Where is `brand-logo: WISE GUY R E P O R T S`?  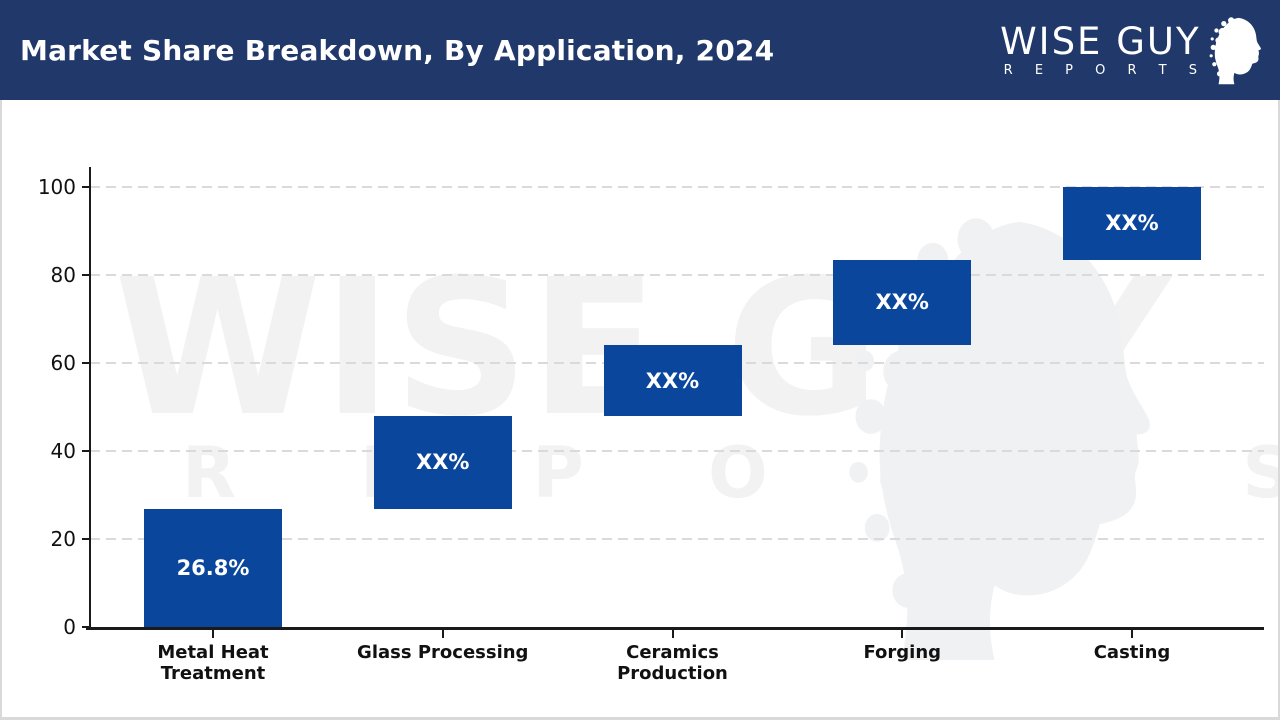
brand-logo: WISE GUY R E P O R T S is located at coordinates (1130, 50).